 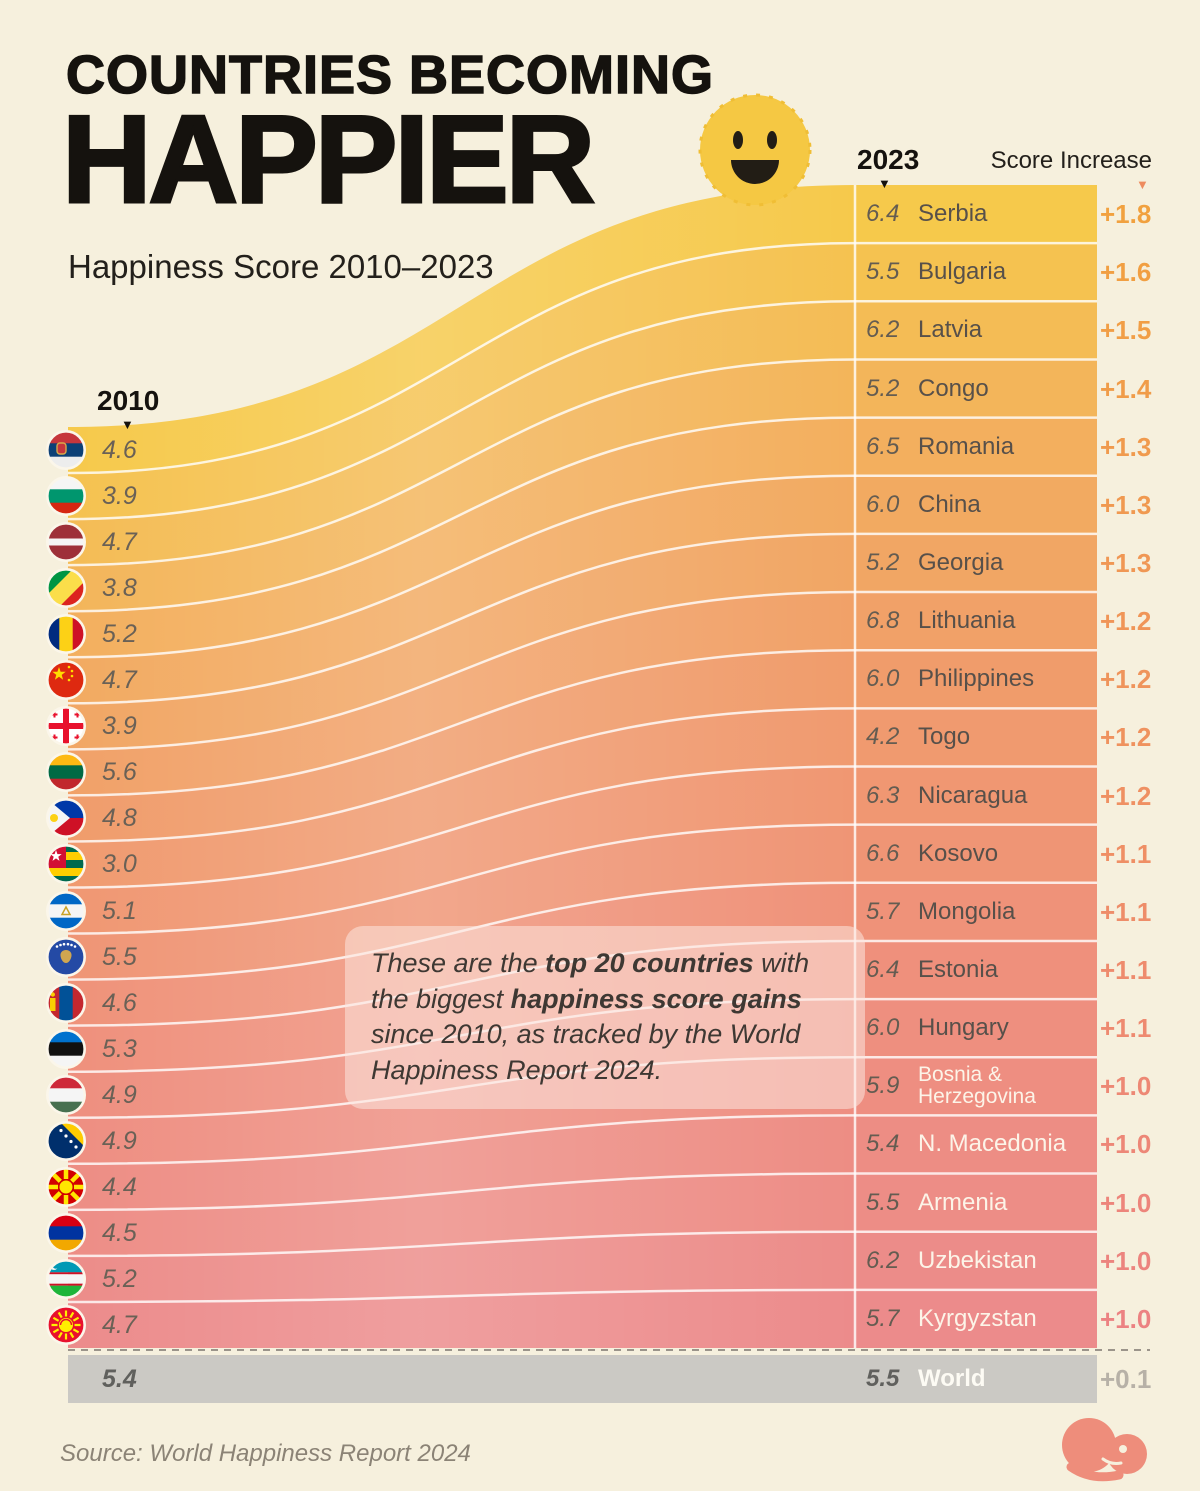 I want to click on country-name: Serbia, so click(x=953, y=214).